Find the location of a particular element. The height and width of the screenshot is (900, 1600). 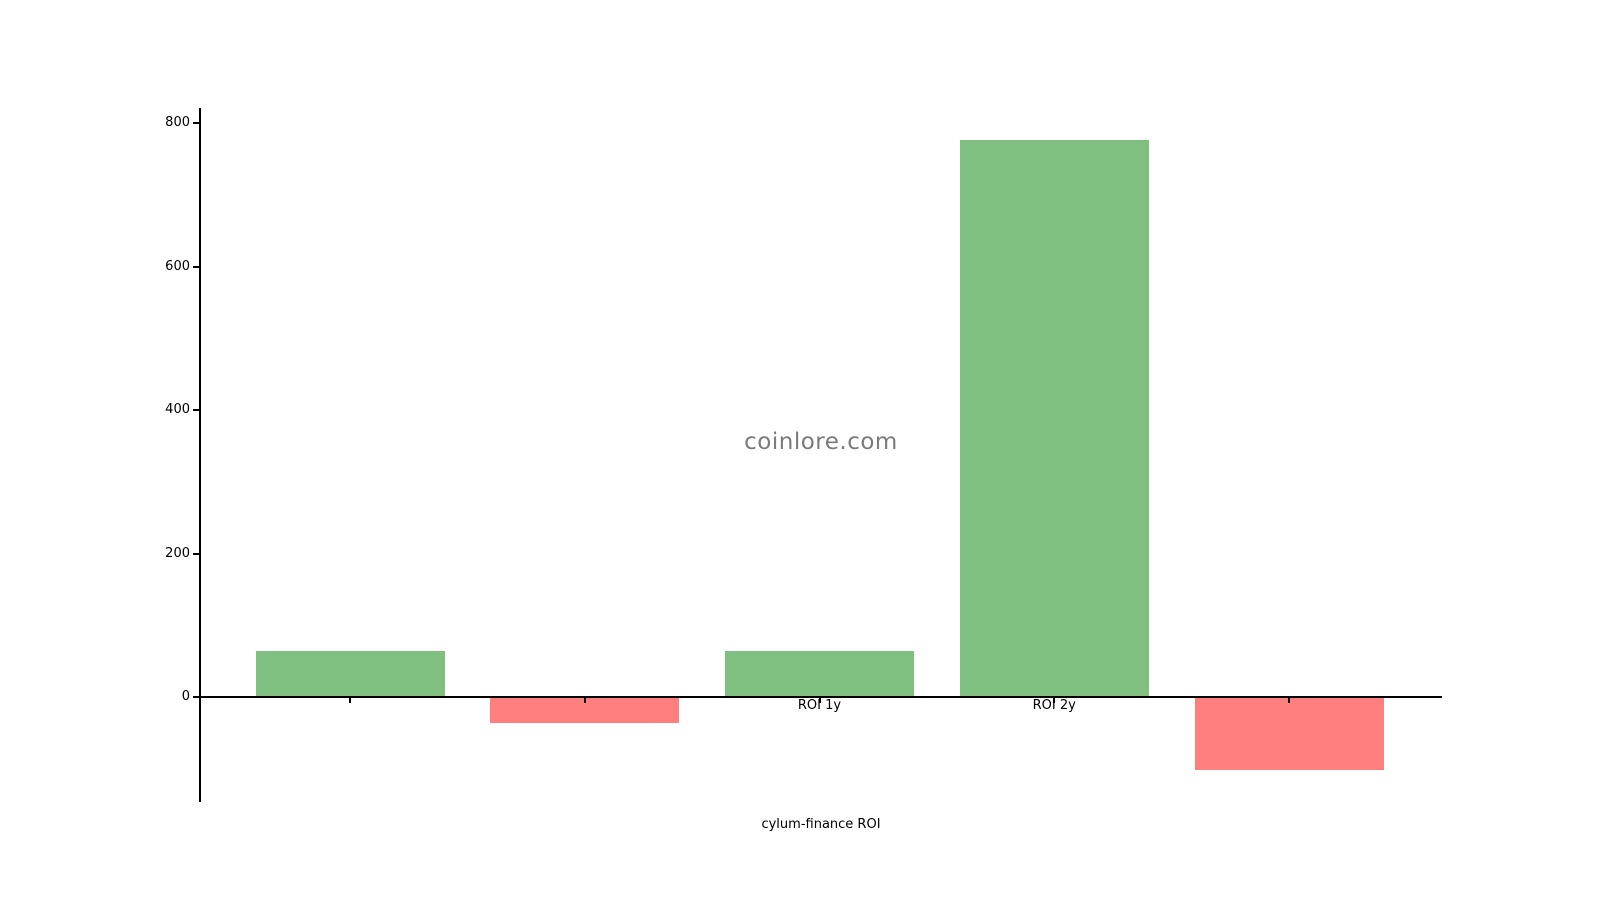

y-tick-label: 0 is located at coordinates (185, 696).